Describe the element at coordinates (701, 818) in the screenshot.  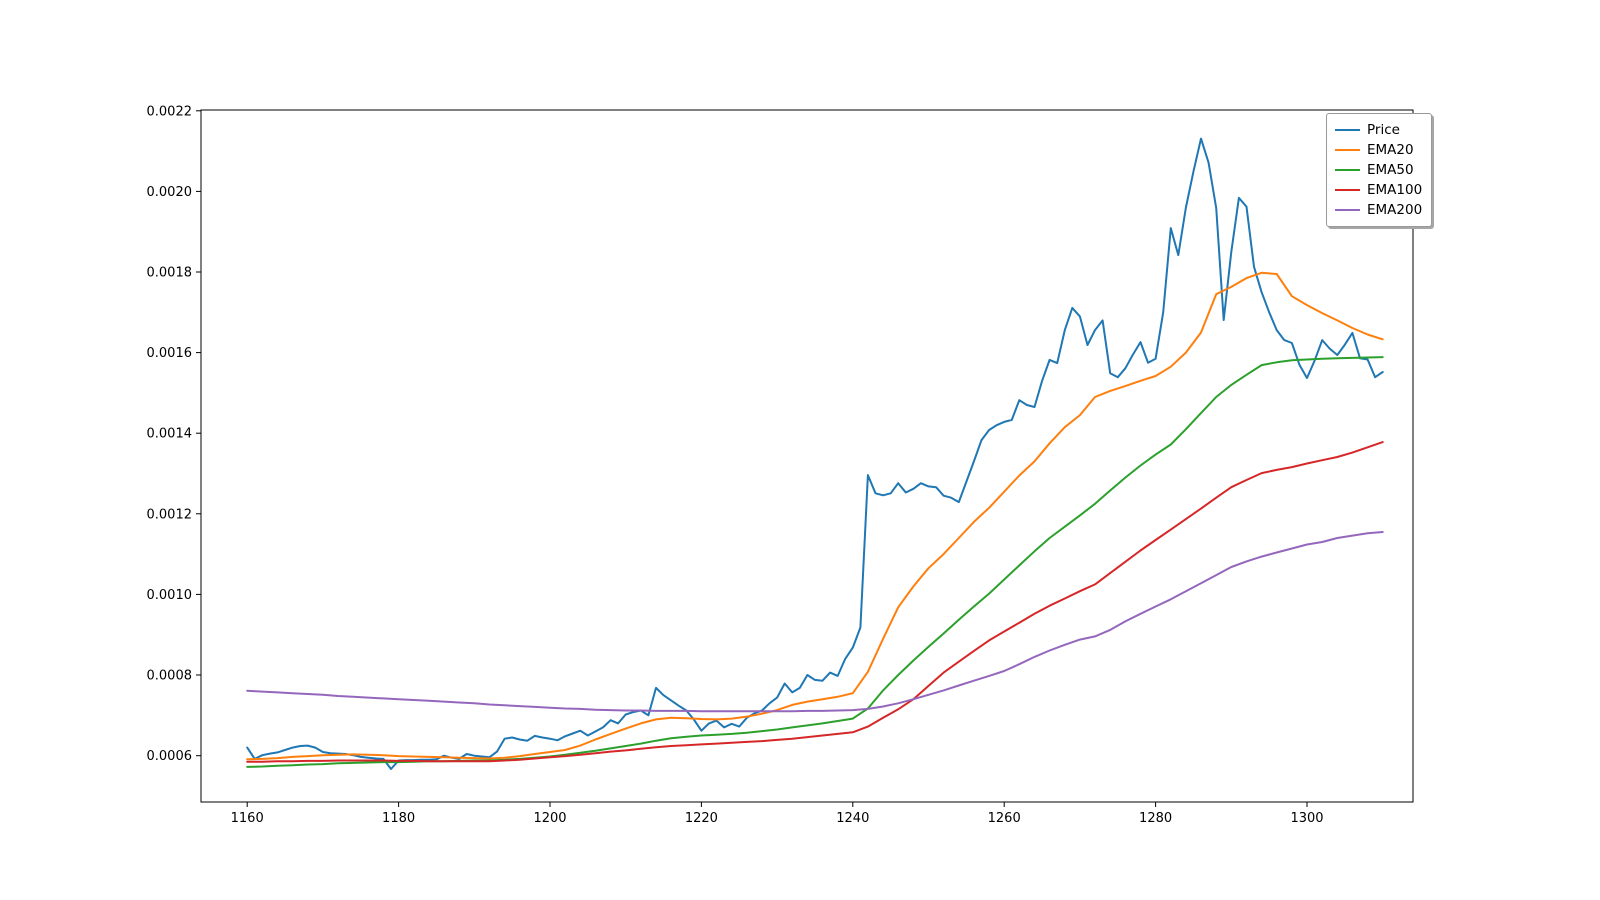
I see `x-tick-label: 1220` at that location.